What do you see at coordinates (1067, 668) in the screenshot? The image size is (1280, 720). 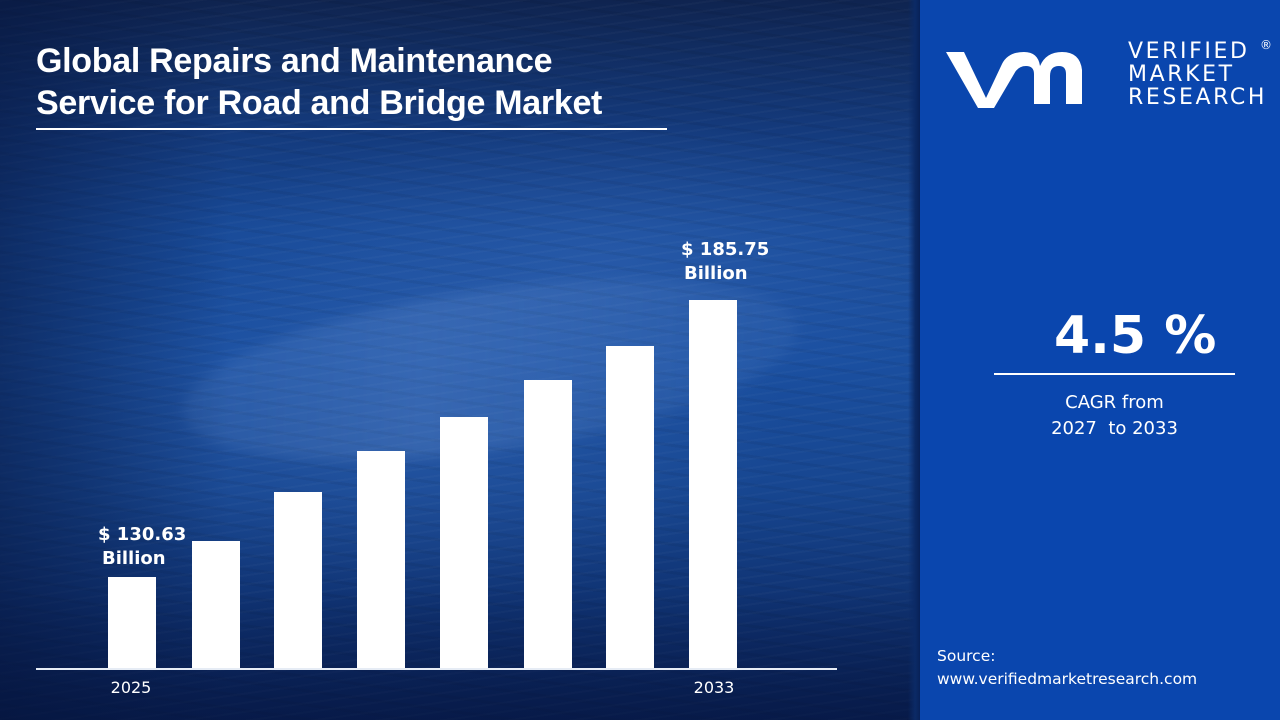 I see `source-note: Source: www.verifiedmarketresearch.com` at bounding box center [1067, 668].